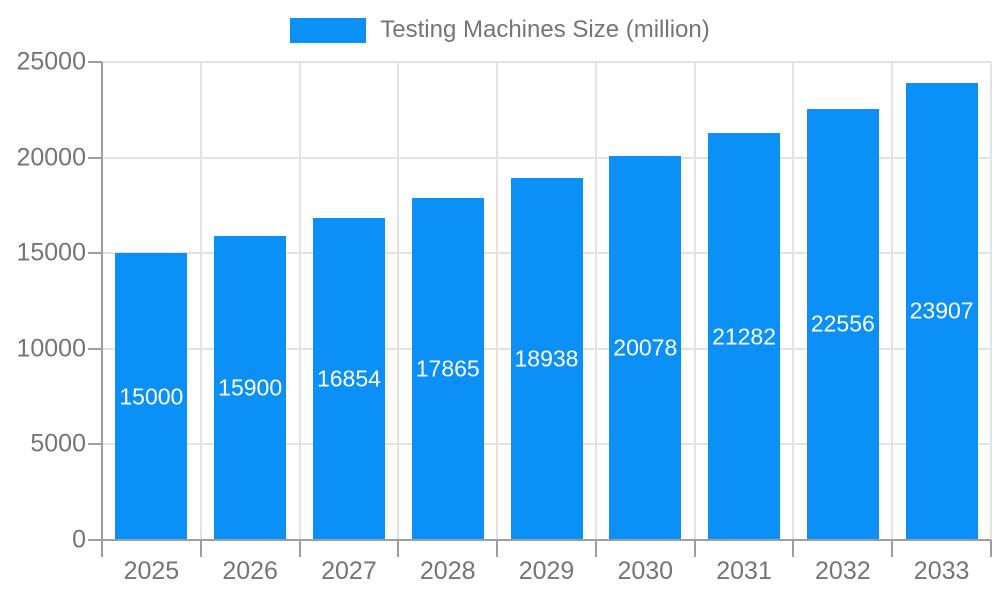  I want to click on bar-value-label: 23907, so click(941, 310).